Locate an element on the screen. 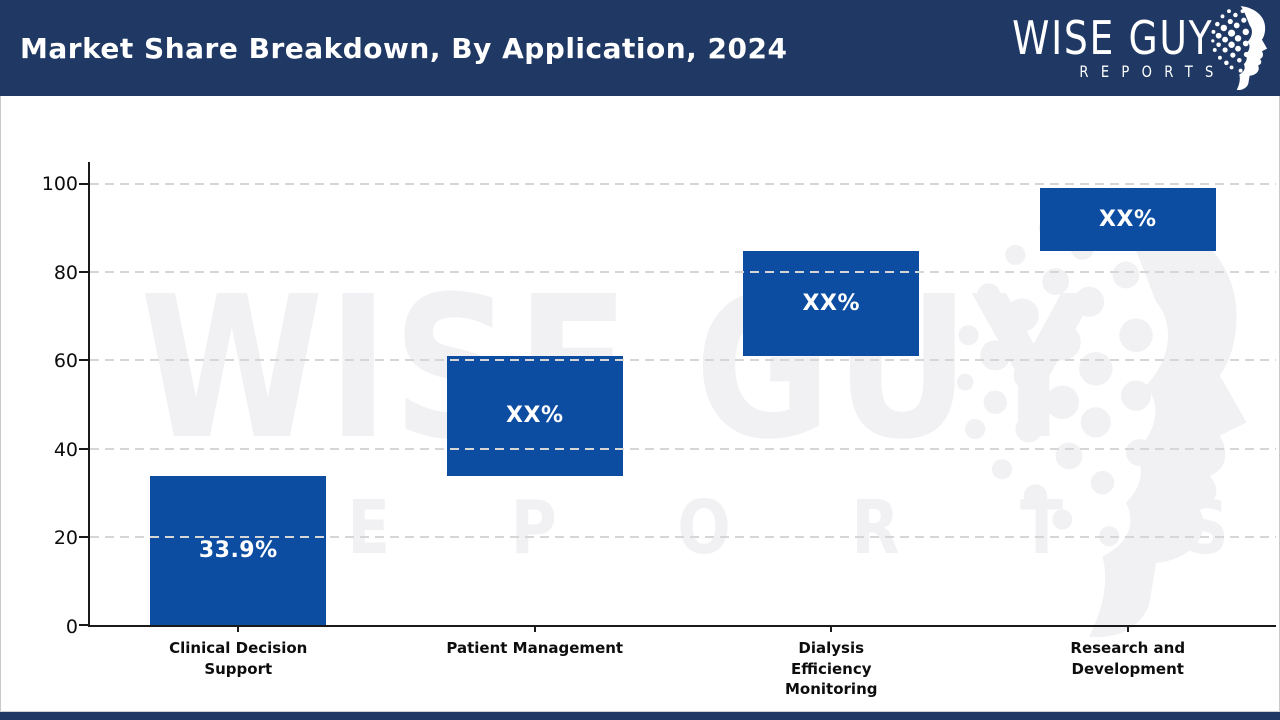  watermark-line2: R E P O R T S is located at coordinates (728, 528).